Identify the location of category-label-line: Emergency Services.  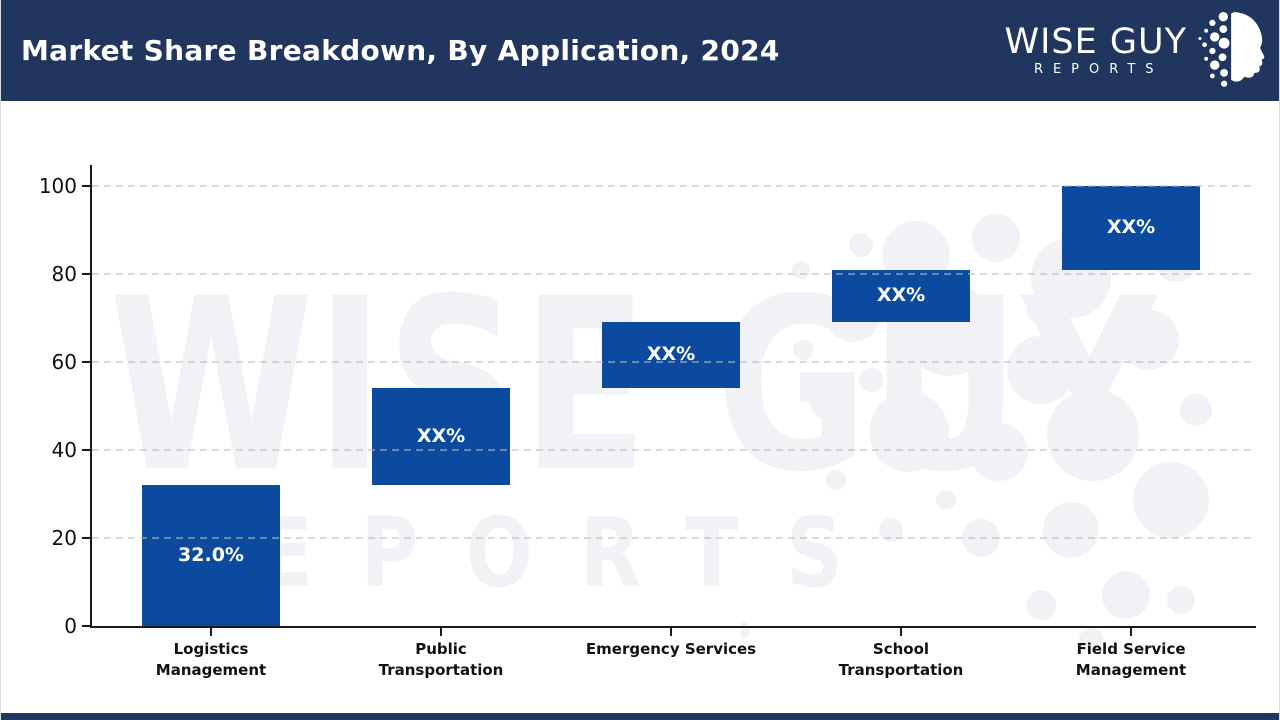
(671, 649).